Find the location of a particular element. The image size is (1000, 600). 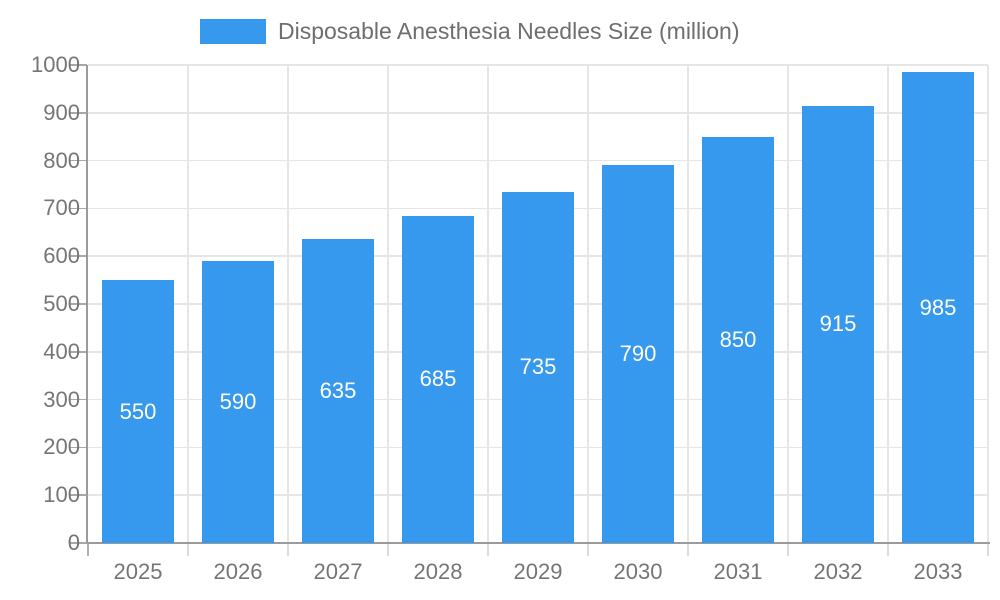

bar-2033: 985 is located at coordinates (938, 307).